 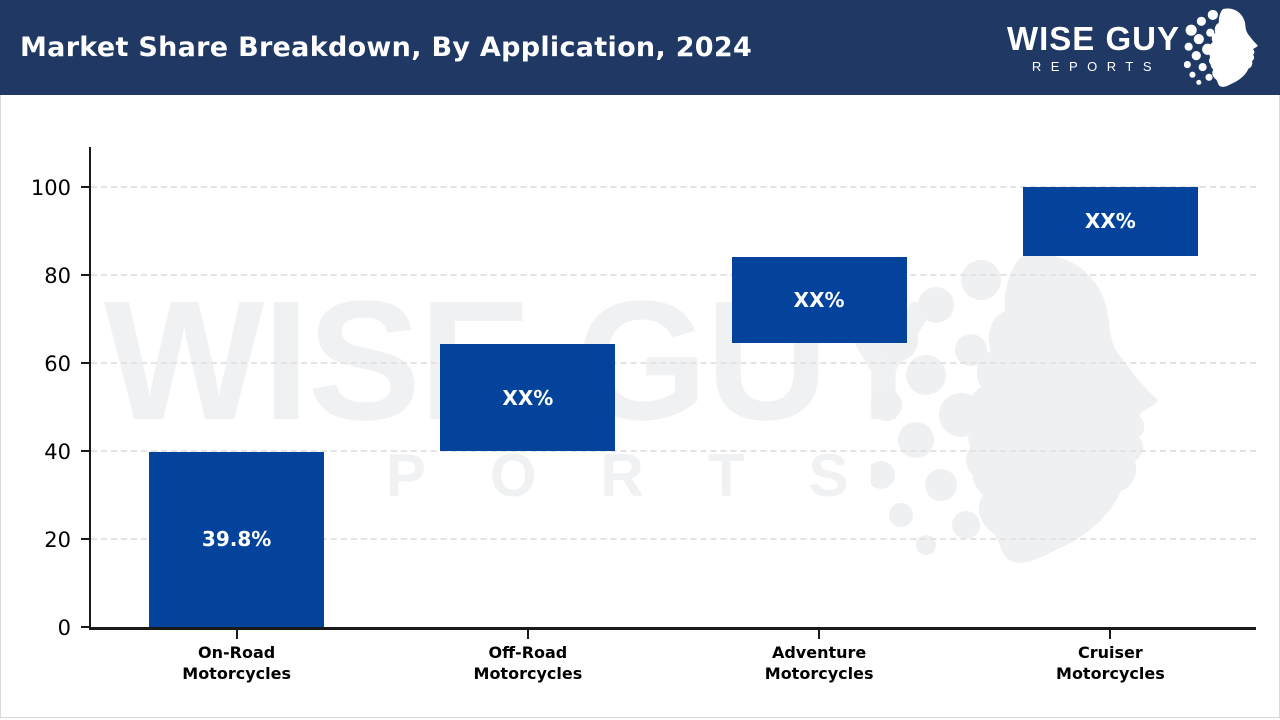 I want to click on bar: 39.8%, so click(x=237, y=539).